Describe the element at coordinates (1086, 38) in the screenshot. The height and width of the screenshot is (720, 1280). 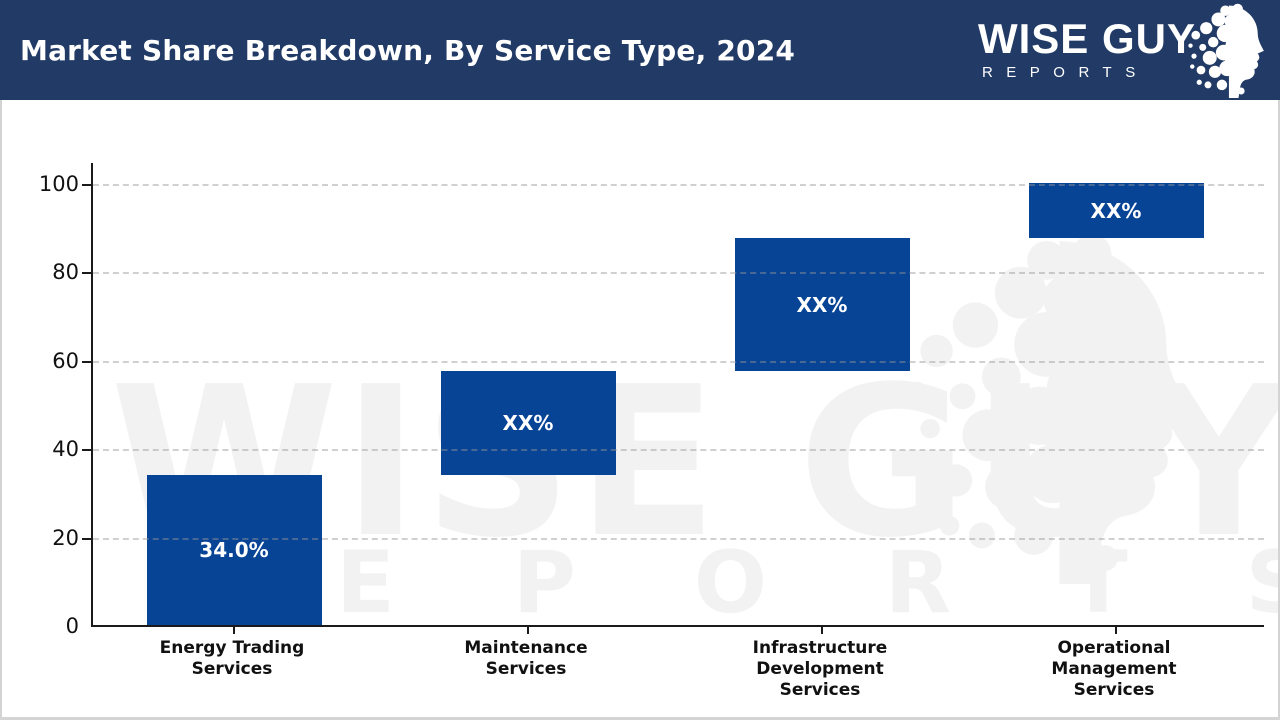
I see `logo-wordmark: WISE GUY` at that location.